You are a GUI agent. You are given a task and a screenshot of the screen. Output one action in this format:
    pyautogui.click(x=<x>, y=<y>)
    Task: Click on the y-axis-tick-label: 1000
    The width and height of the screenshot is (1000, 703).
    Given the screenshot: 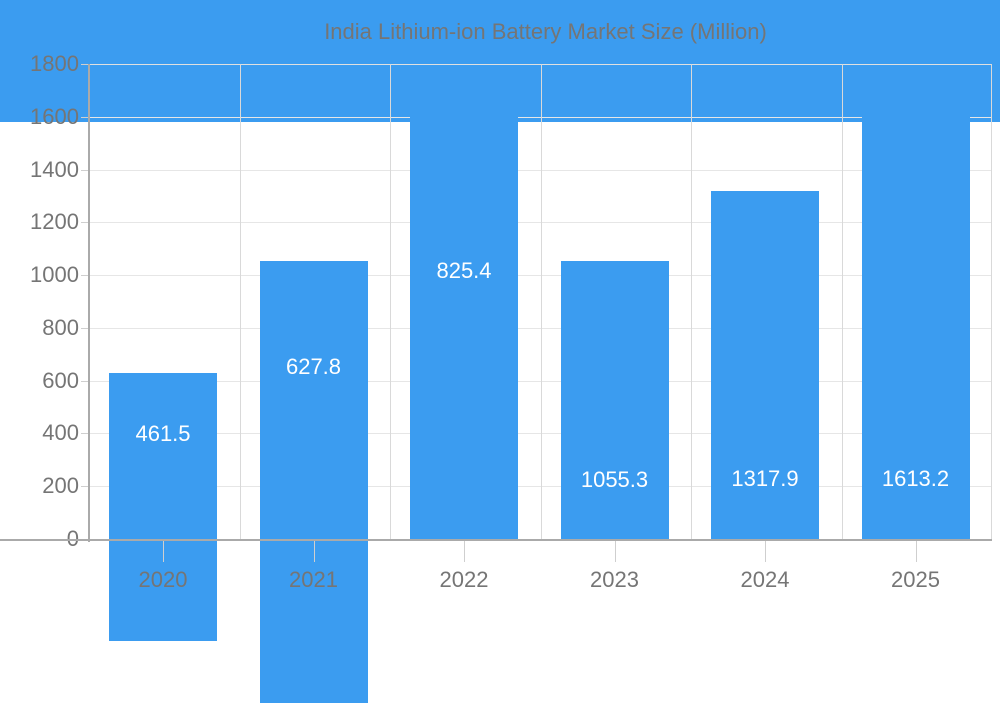 What is the action you would take?
    pyautogui.click(x=54, y=275)
    